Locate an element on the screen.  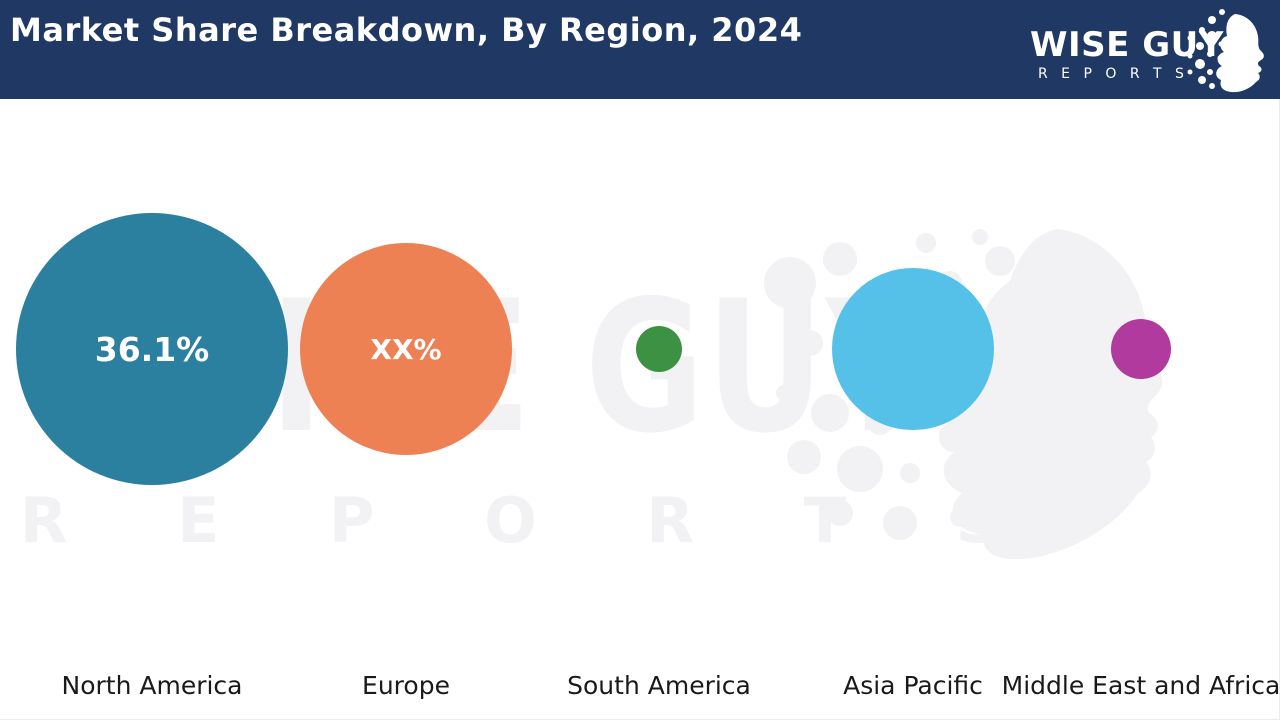
head-profile-icon is located at coordinates (1225, 51).